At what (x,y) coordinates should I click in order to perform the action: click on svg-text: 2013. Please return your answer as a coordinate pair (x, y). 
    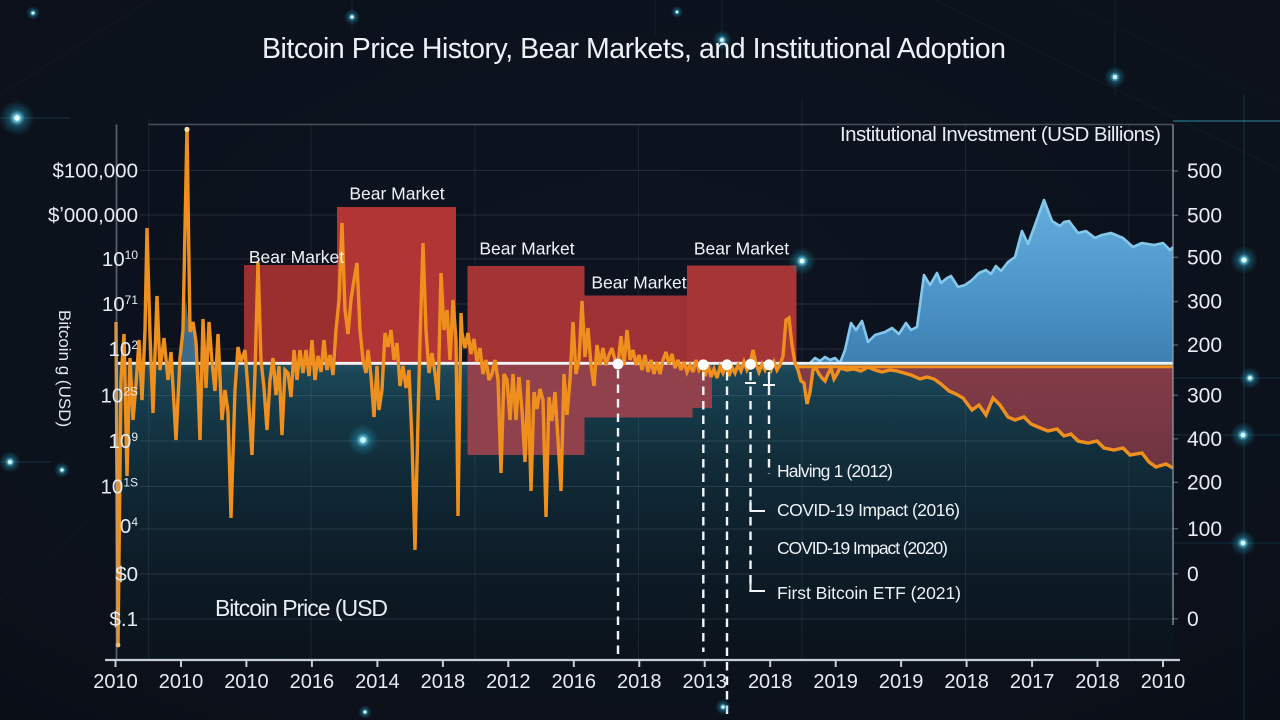
    Looking at the image, I should click on (704, 682).